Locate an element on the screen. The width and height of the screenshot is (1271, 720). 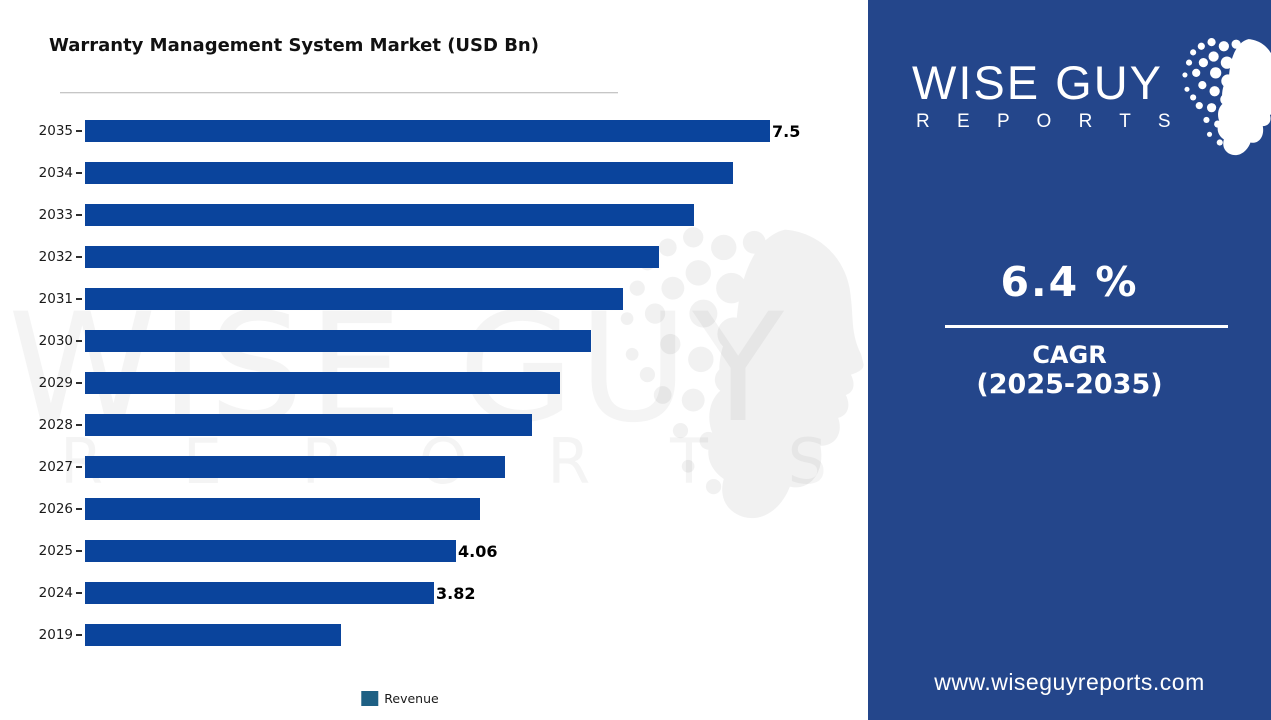
y-tick-label: 2031 is located at coordinates (55, 299).